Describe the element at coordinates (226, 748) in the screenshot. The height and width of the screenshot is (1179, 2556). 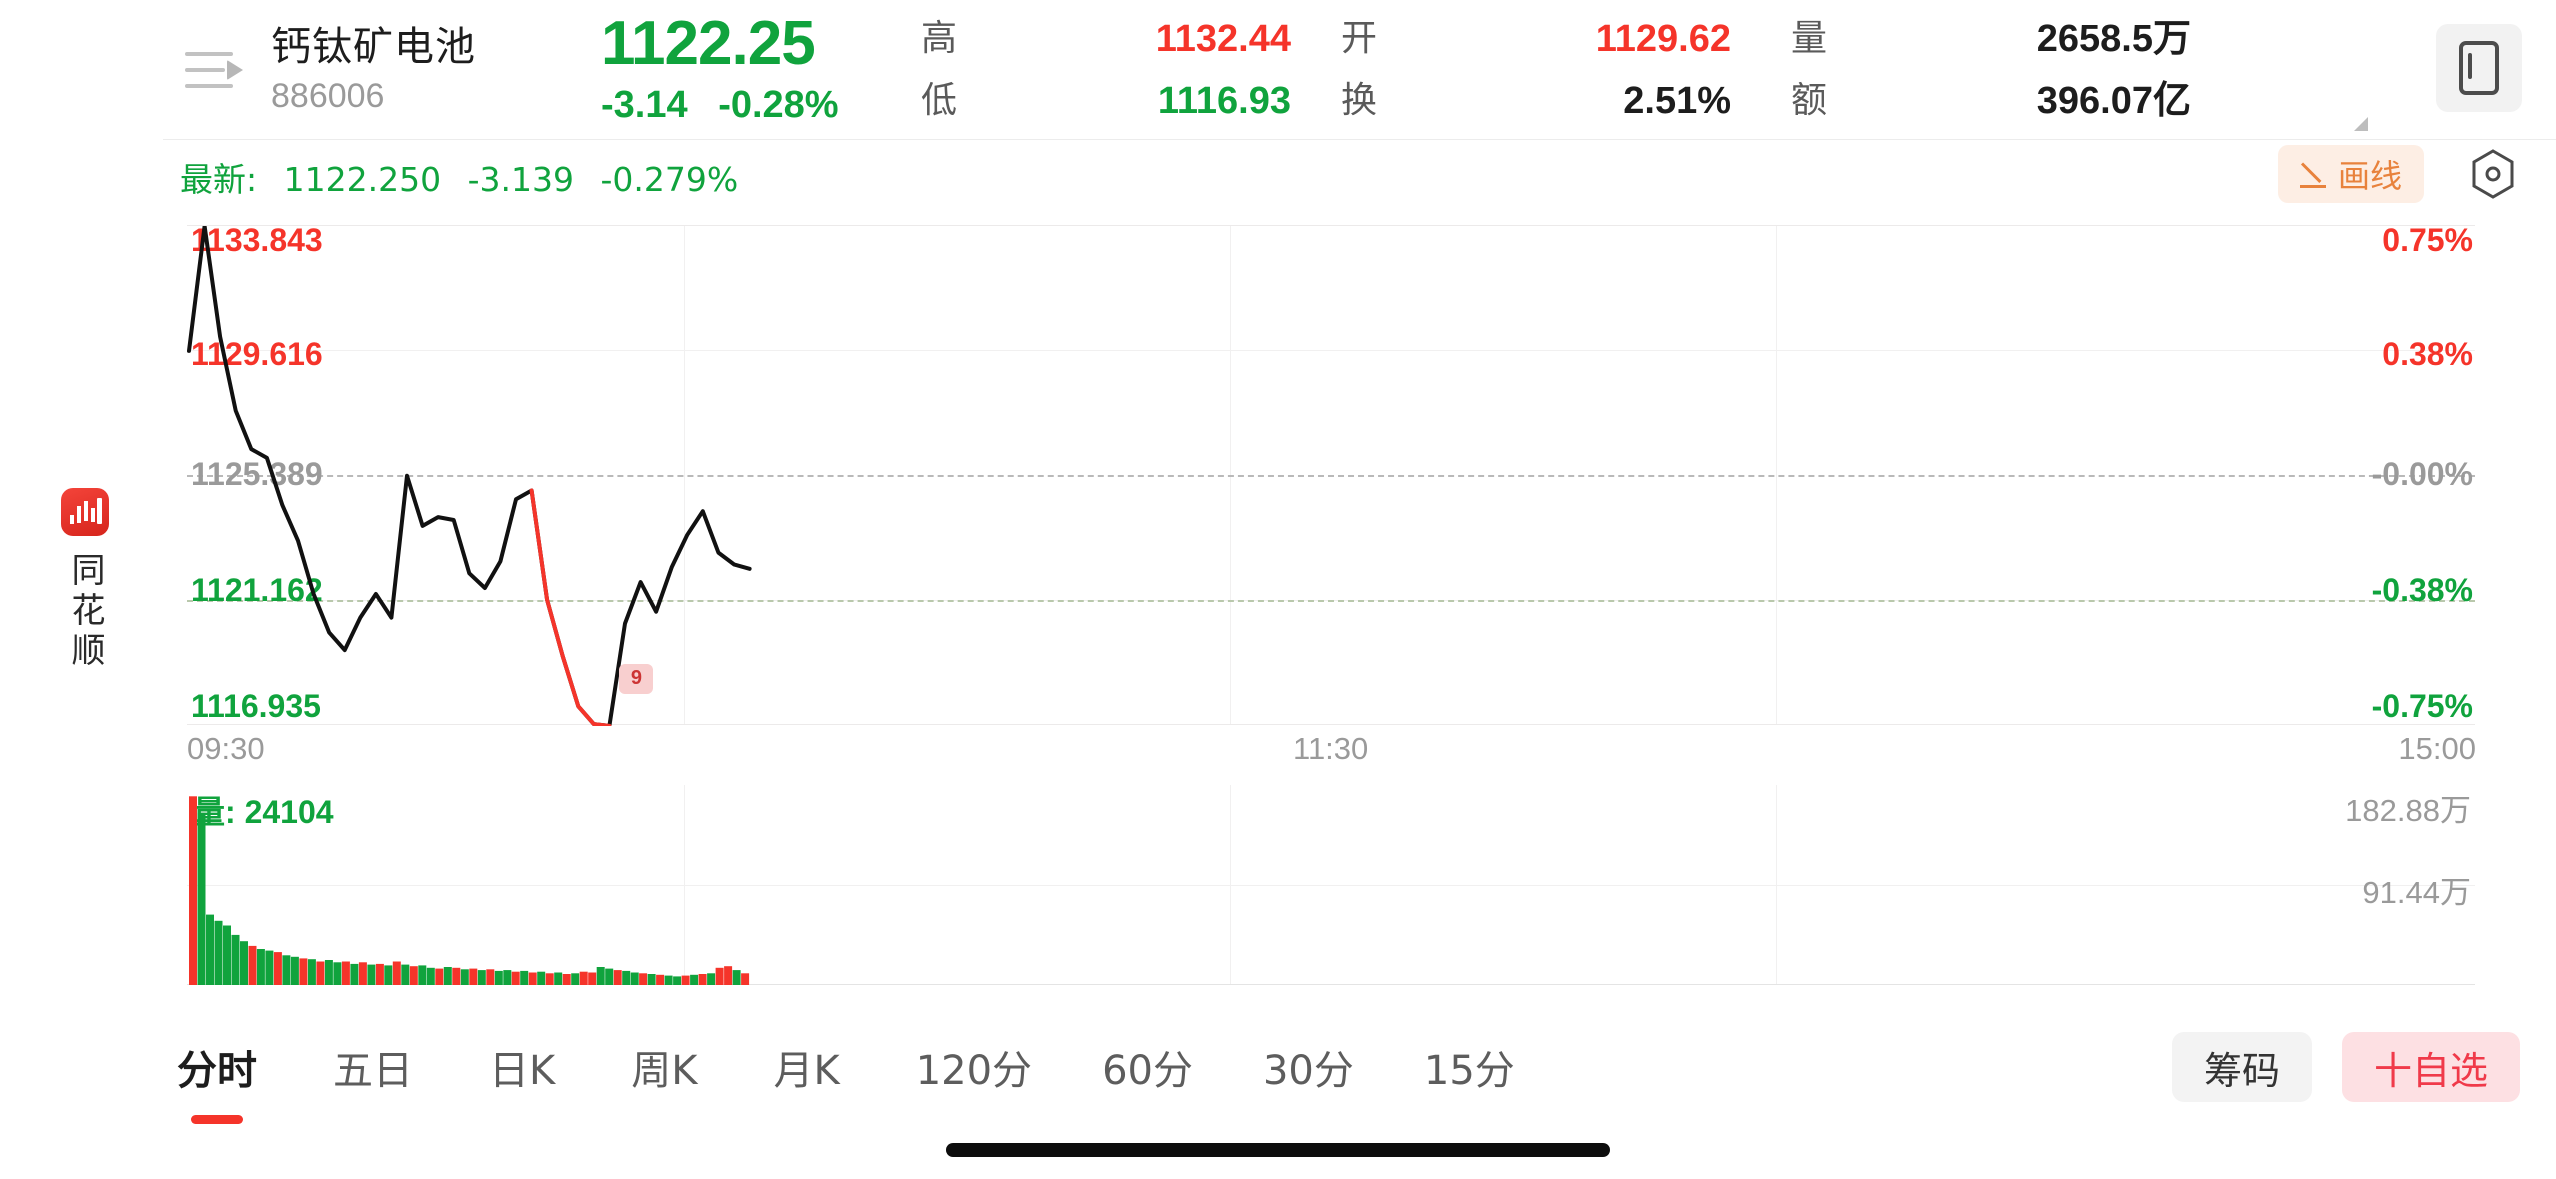
I see `x-tick-0: 09:30` at that location.